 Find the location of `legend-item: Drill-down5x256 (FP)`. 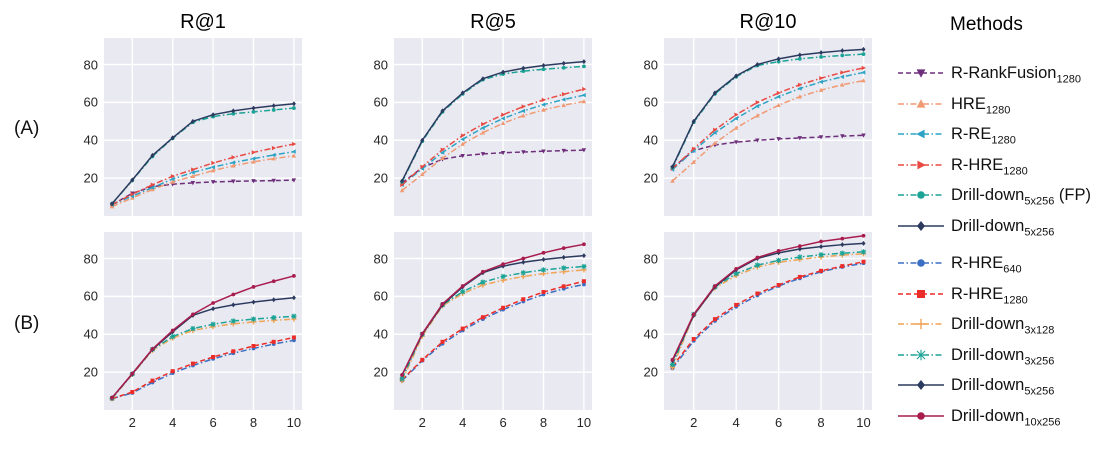

legend-item: Drill-down5x256 (FP) is located at coordinates (1006, 195).